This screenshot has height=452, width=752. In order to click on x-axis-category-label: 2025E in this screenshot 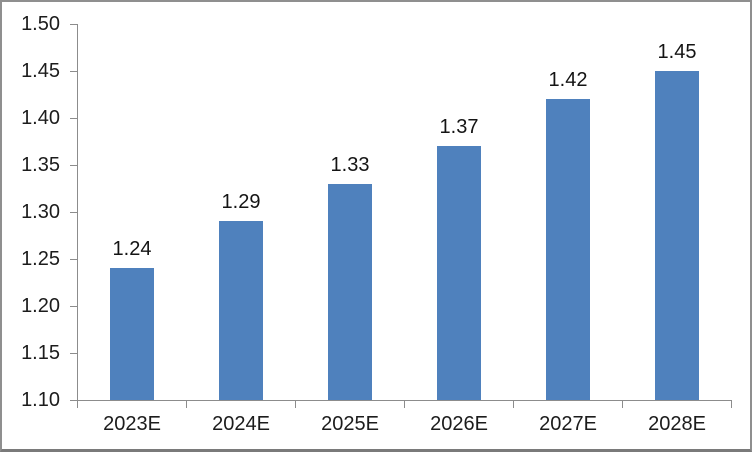, I will do `click(350, 424)`.